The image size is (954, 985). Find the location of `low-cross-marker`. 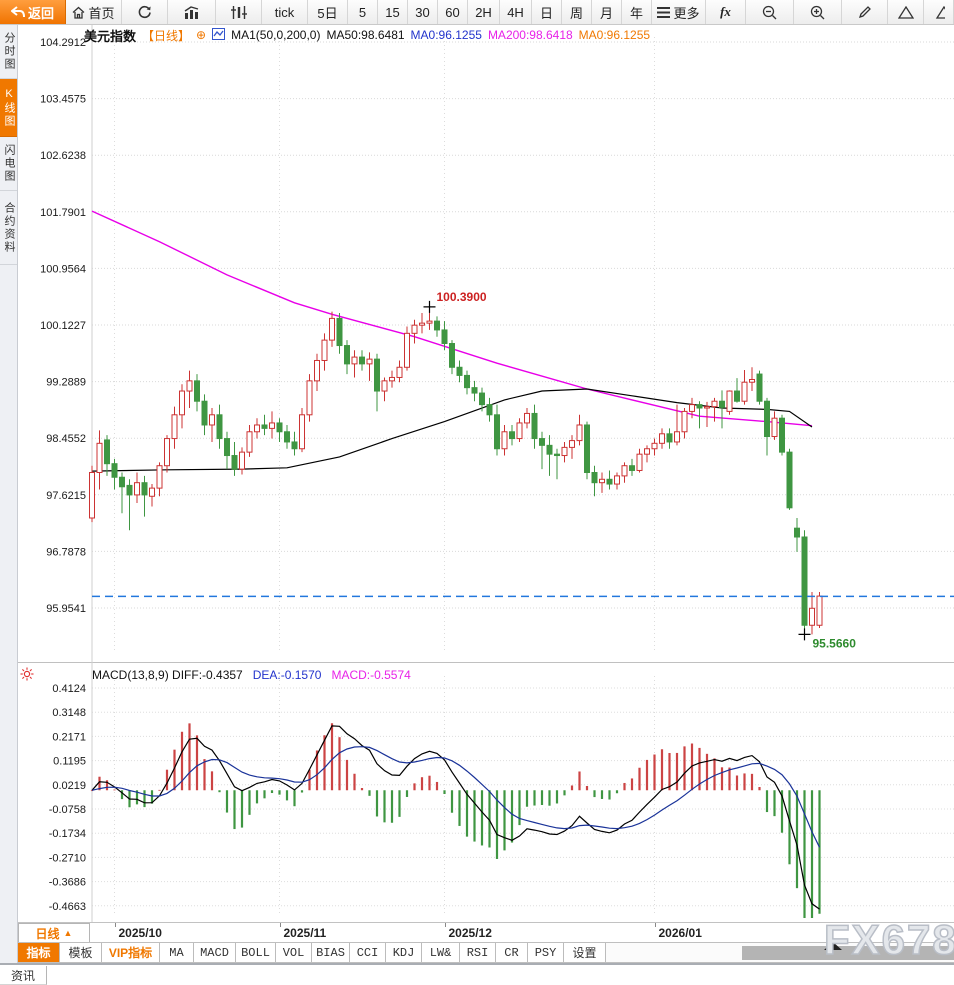

low-cross-marker is located at coordinates (804, 634).